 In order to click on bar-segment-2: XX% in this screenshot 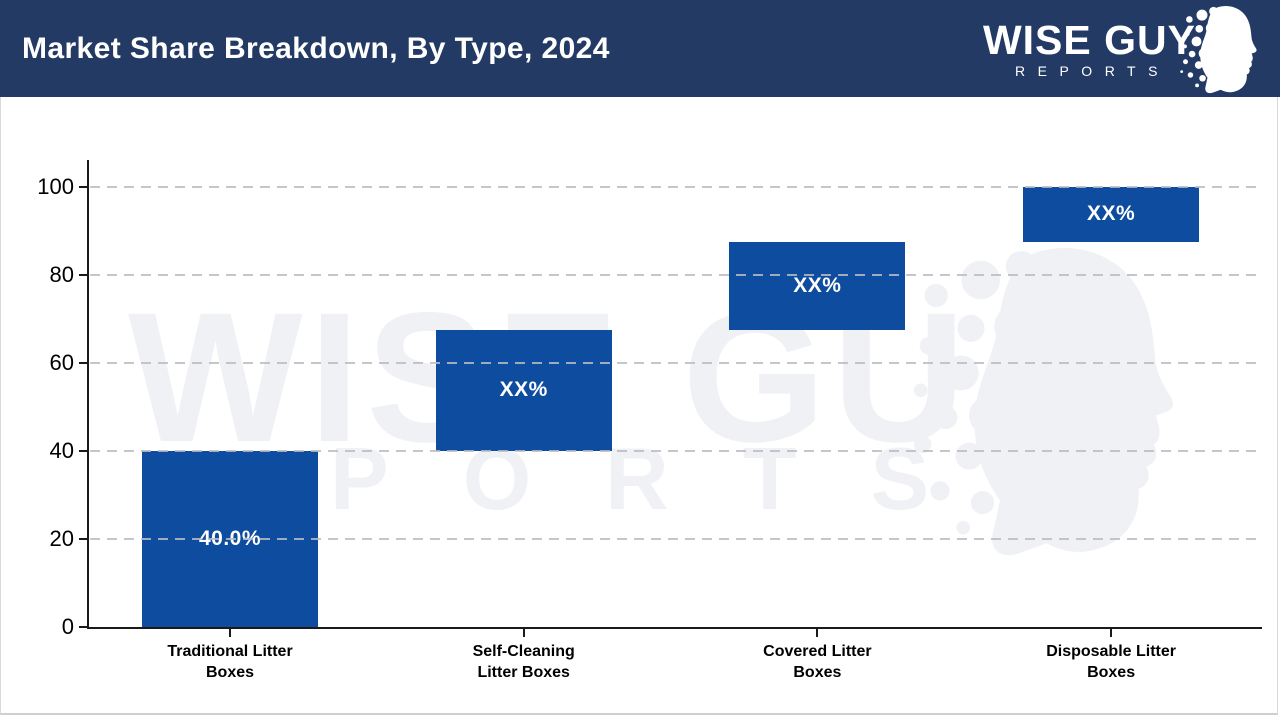, I will do `click(523, 390)`.